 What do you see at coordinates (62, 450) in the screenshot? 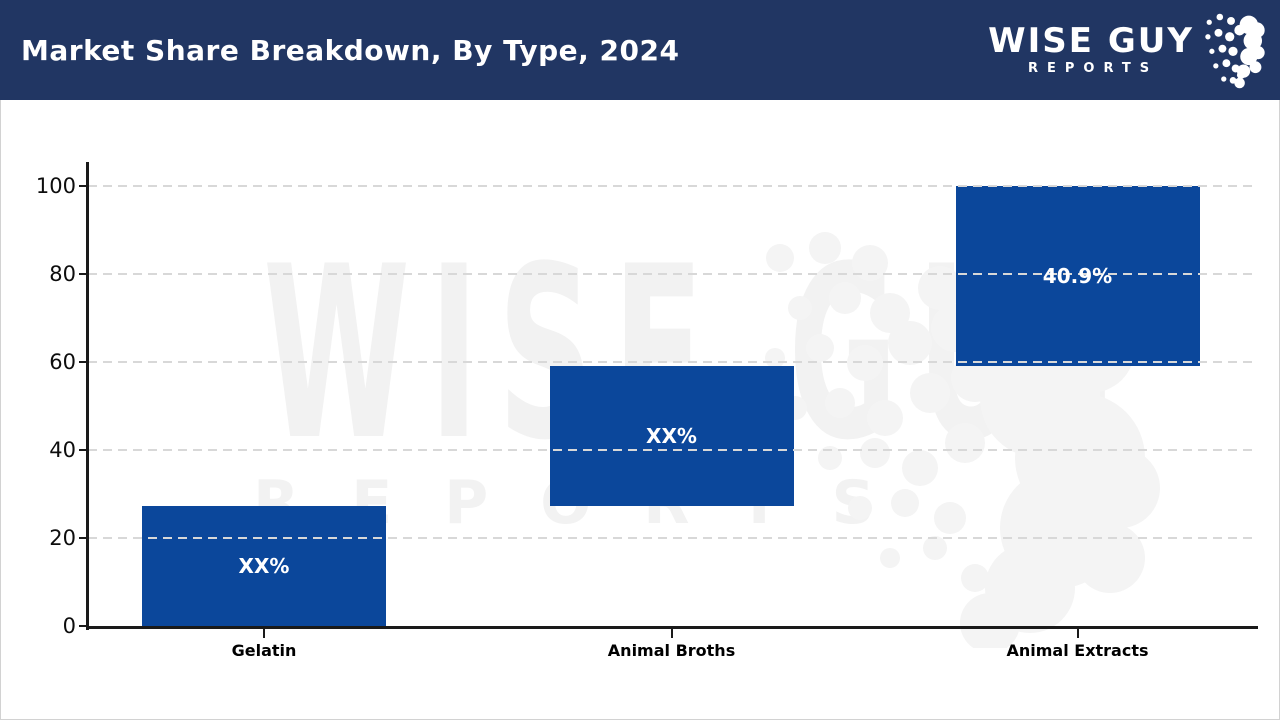
I see `y-tick-label-40: 40` at bounding box center [62, 450].